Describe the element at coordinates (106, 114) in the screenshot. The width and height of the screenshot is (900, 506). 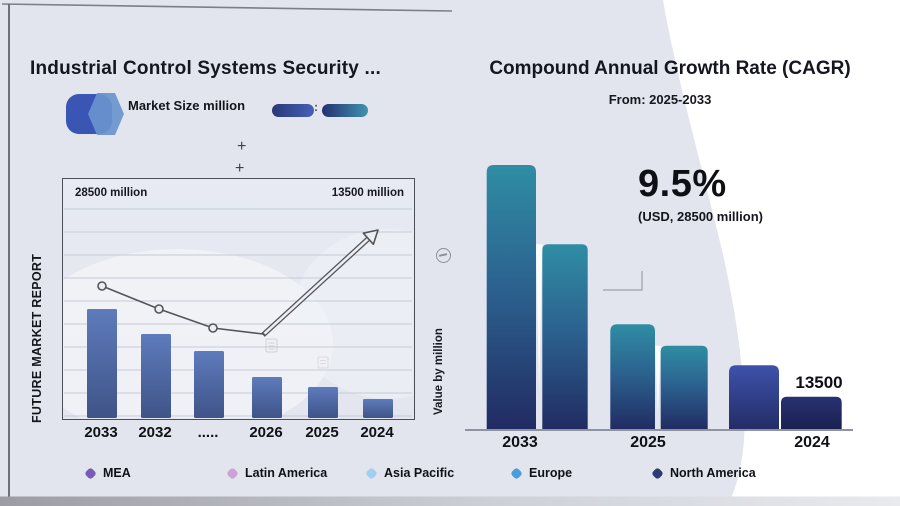
I see `logo-hexagon-icon` at that location.